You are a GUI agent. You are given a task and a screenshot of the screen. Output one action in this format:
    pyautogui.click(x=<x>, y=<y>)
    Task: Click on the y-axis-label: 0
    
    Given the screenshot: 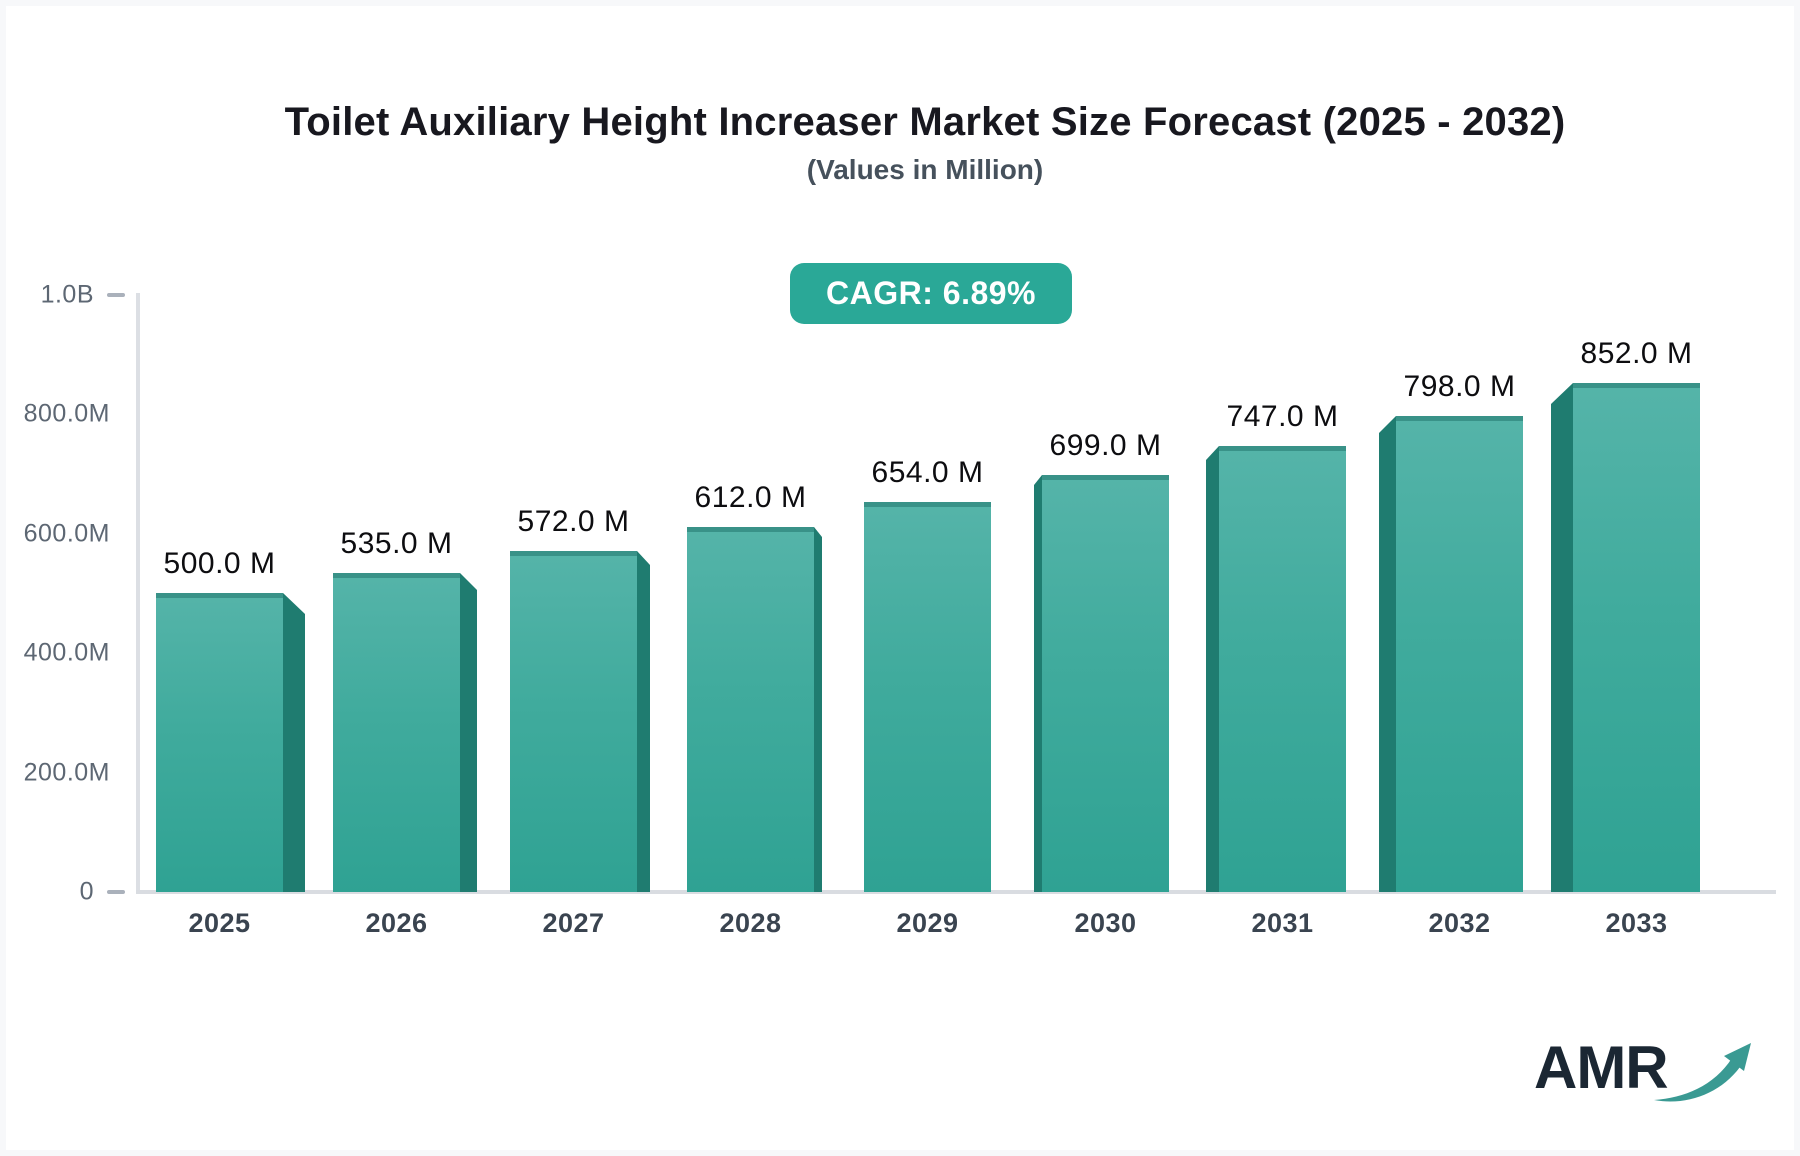 What is the action you would take?
    pyautogui.click(x=86, y=891)
    